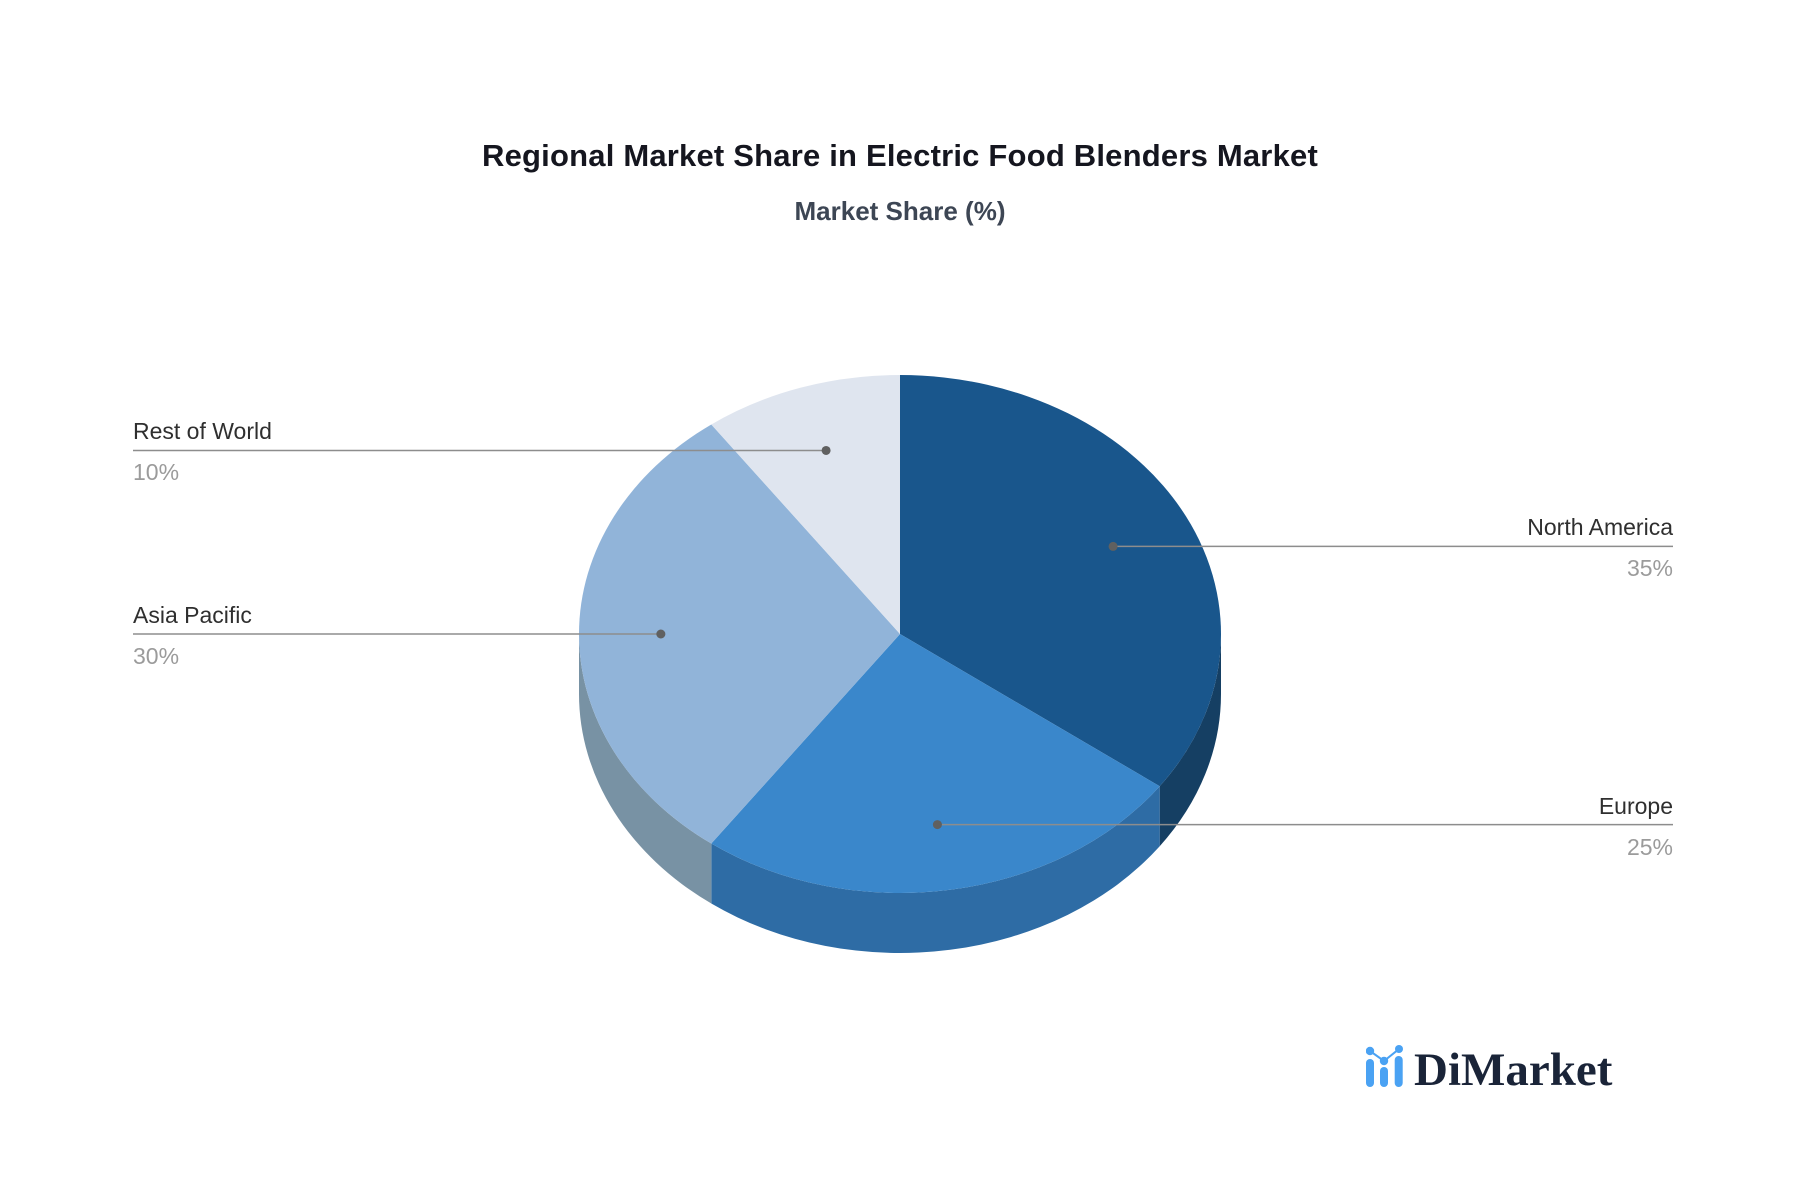 The image size is (1800, 1196). I want to click on slice-value: 35%, so click(1649, 568).